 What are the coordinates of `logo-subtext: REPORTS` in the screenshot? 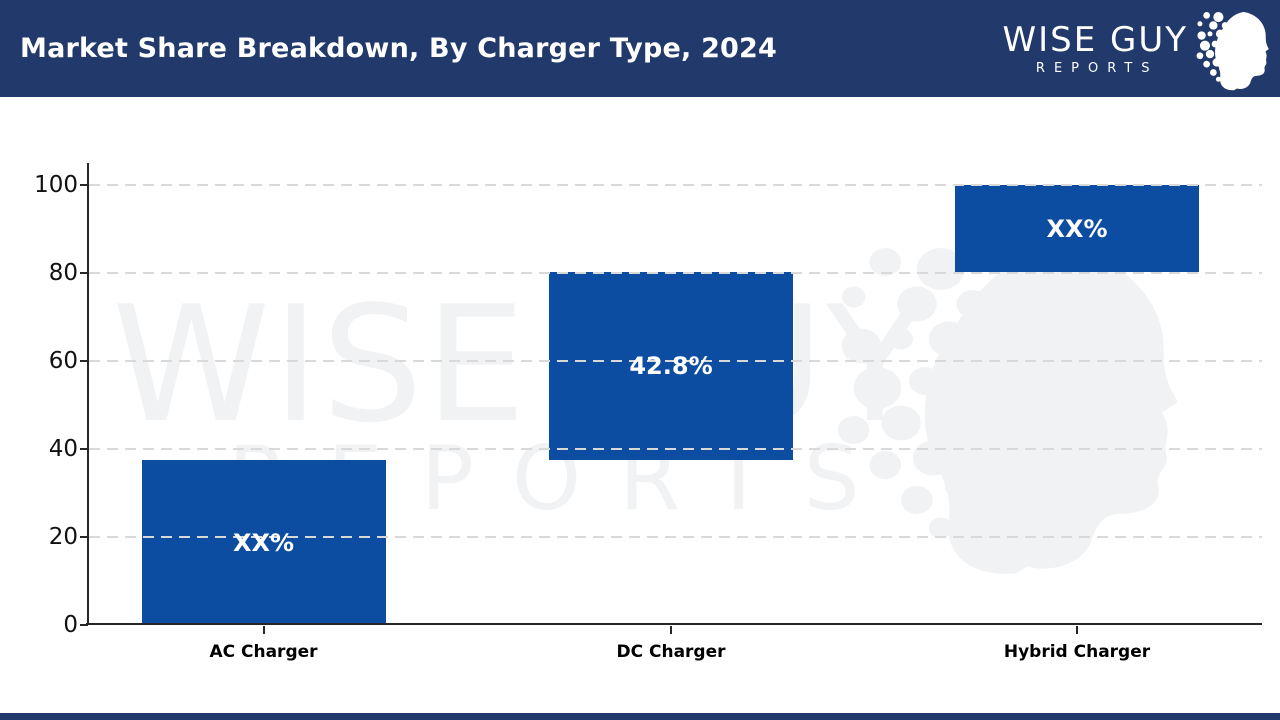 It's located at (1097, 68).